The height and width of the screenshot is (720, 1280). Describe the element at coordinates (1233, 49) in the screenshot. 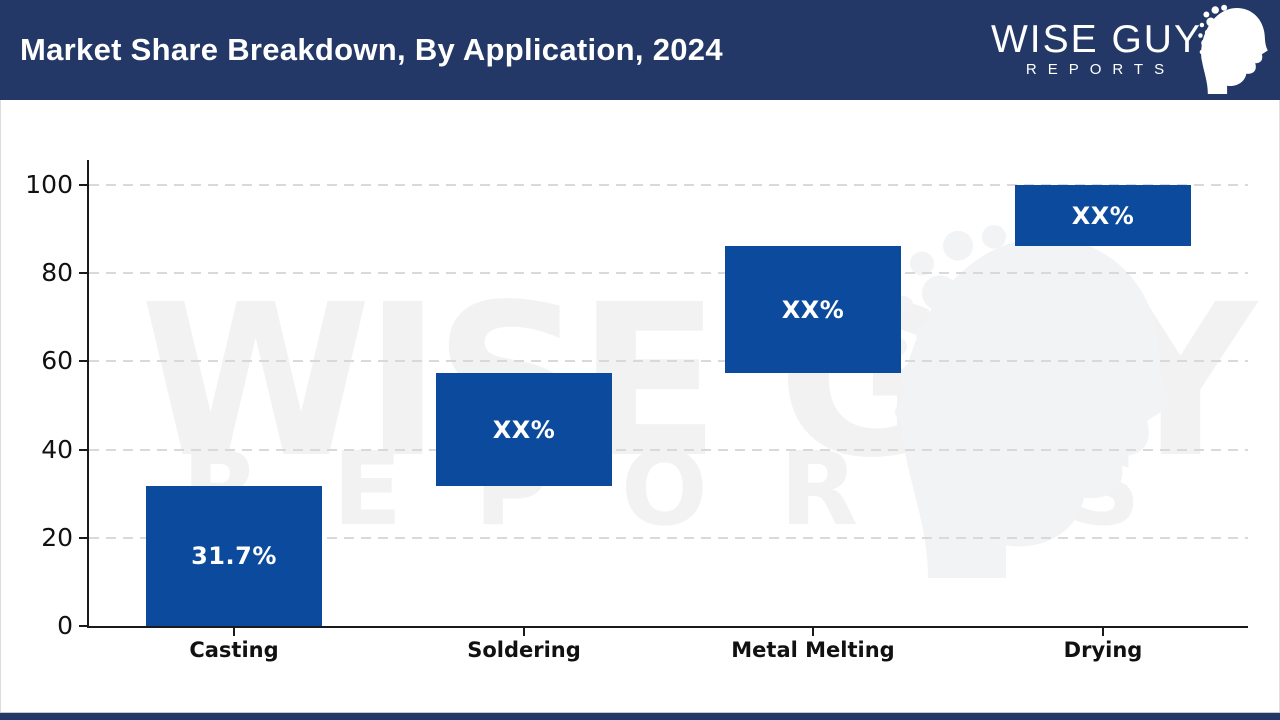

I see `logo-head-icon` at that location.